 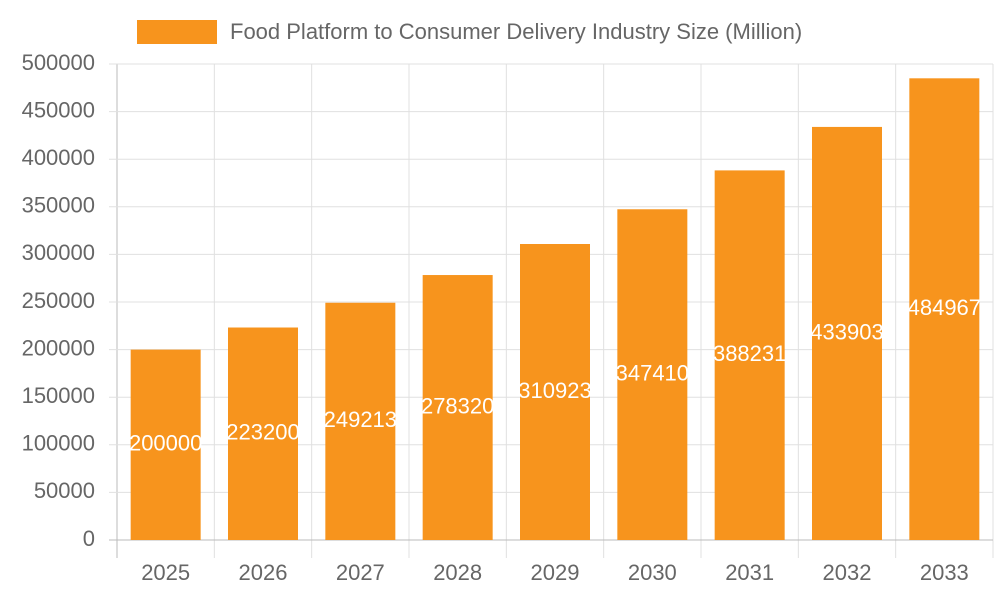 I want to click on x-tick-label: 2033, so click(x=944, y=572).